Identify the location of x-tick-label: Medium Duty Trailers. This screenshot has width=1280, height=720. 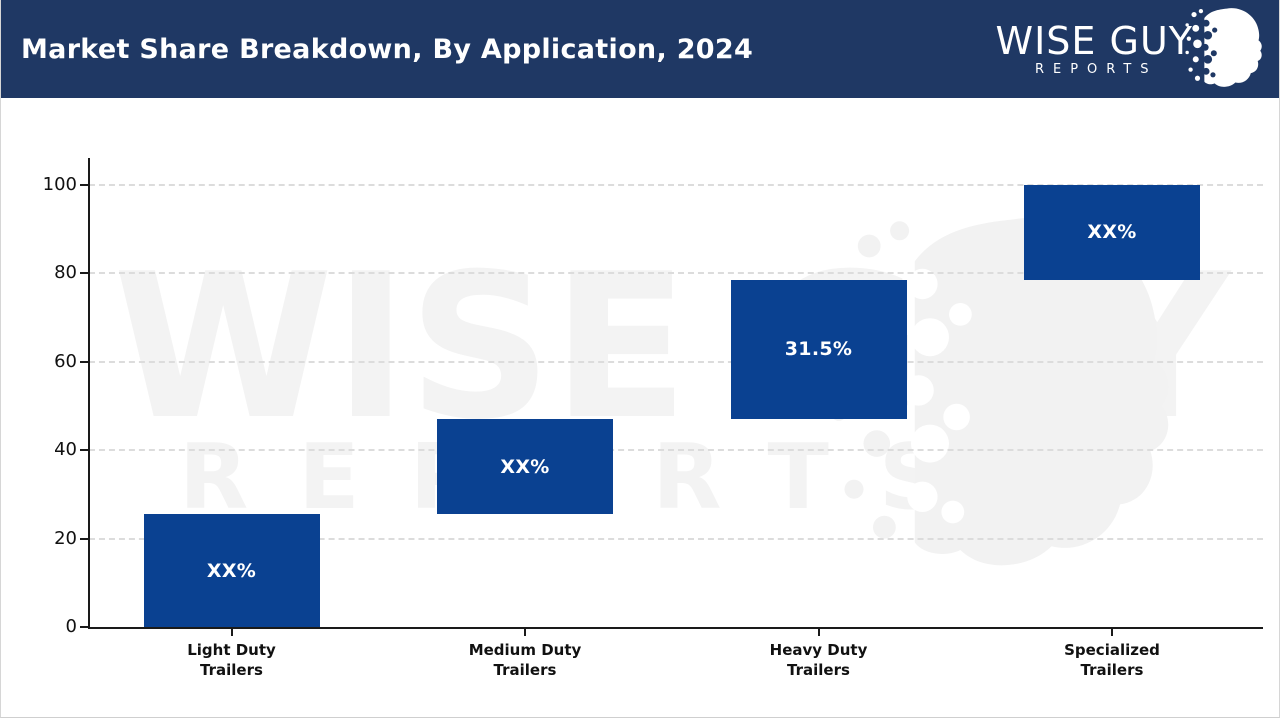
(525, 660).